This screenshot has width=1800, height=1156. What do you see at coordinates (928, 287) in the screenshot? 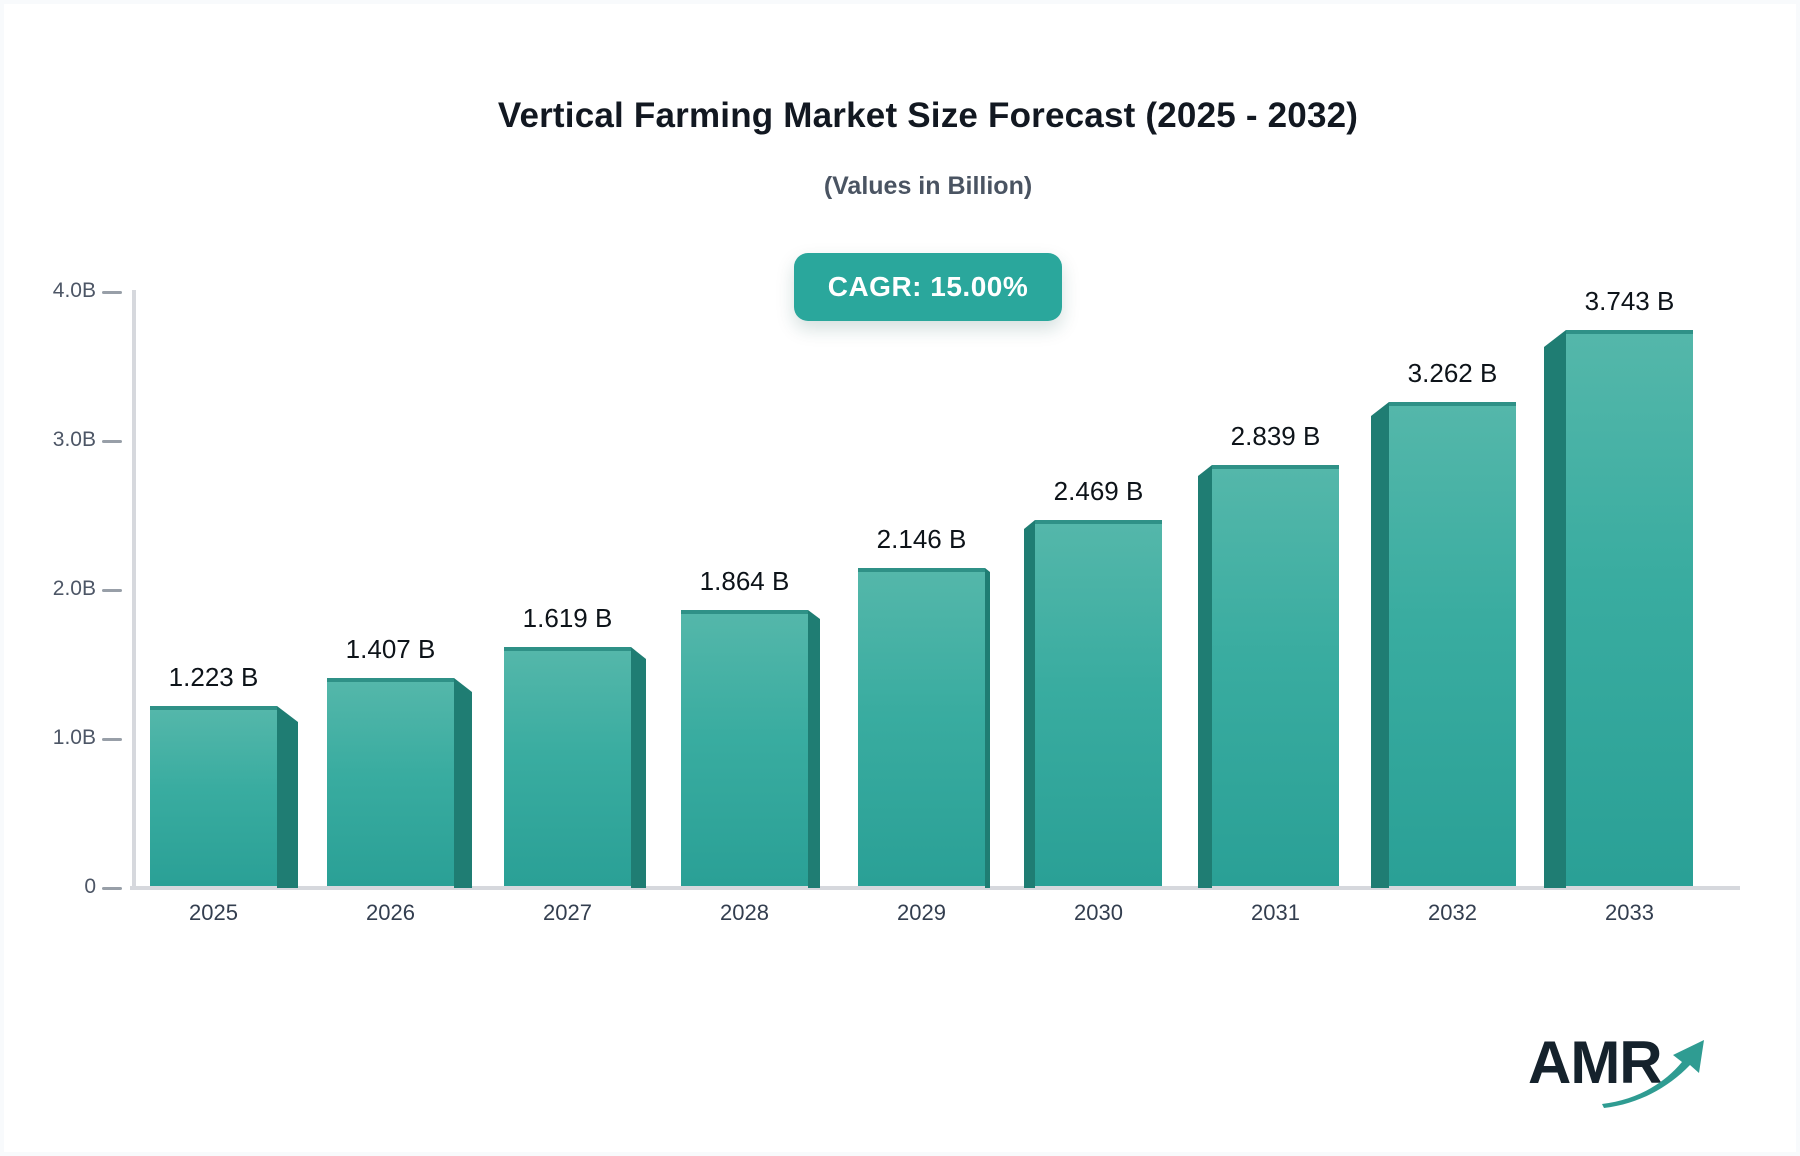
I see `cagr-badge: CAGR: 15.00%` at bounding box center [928, 287].